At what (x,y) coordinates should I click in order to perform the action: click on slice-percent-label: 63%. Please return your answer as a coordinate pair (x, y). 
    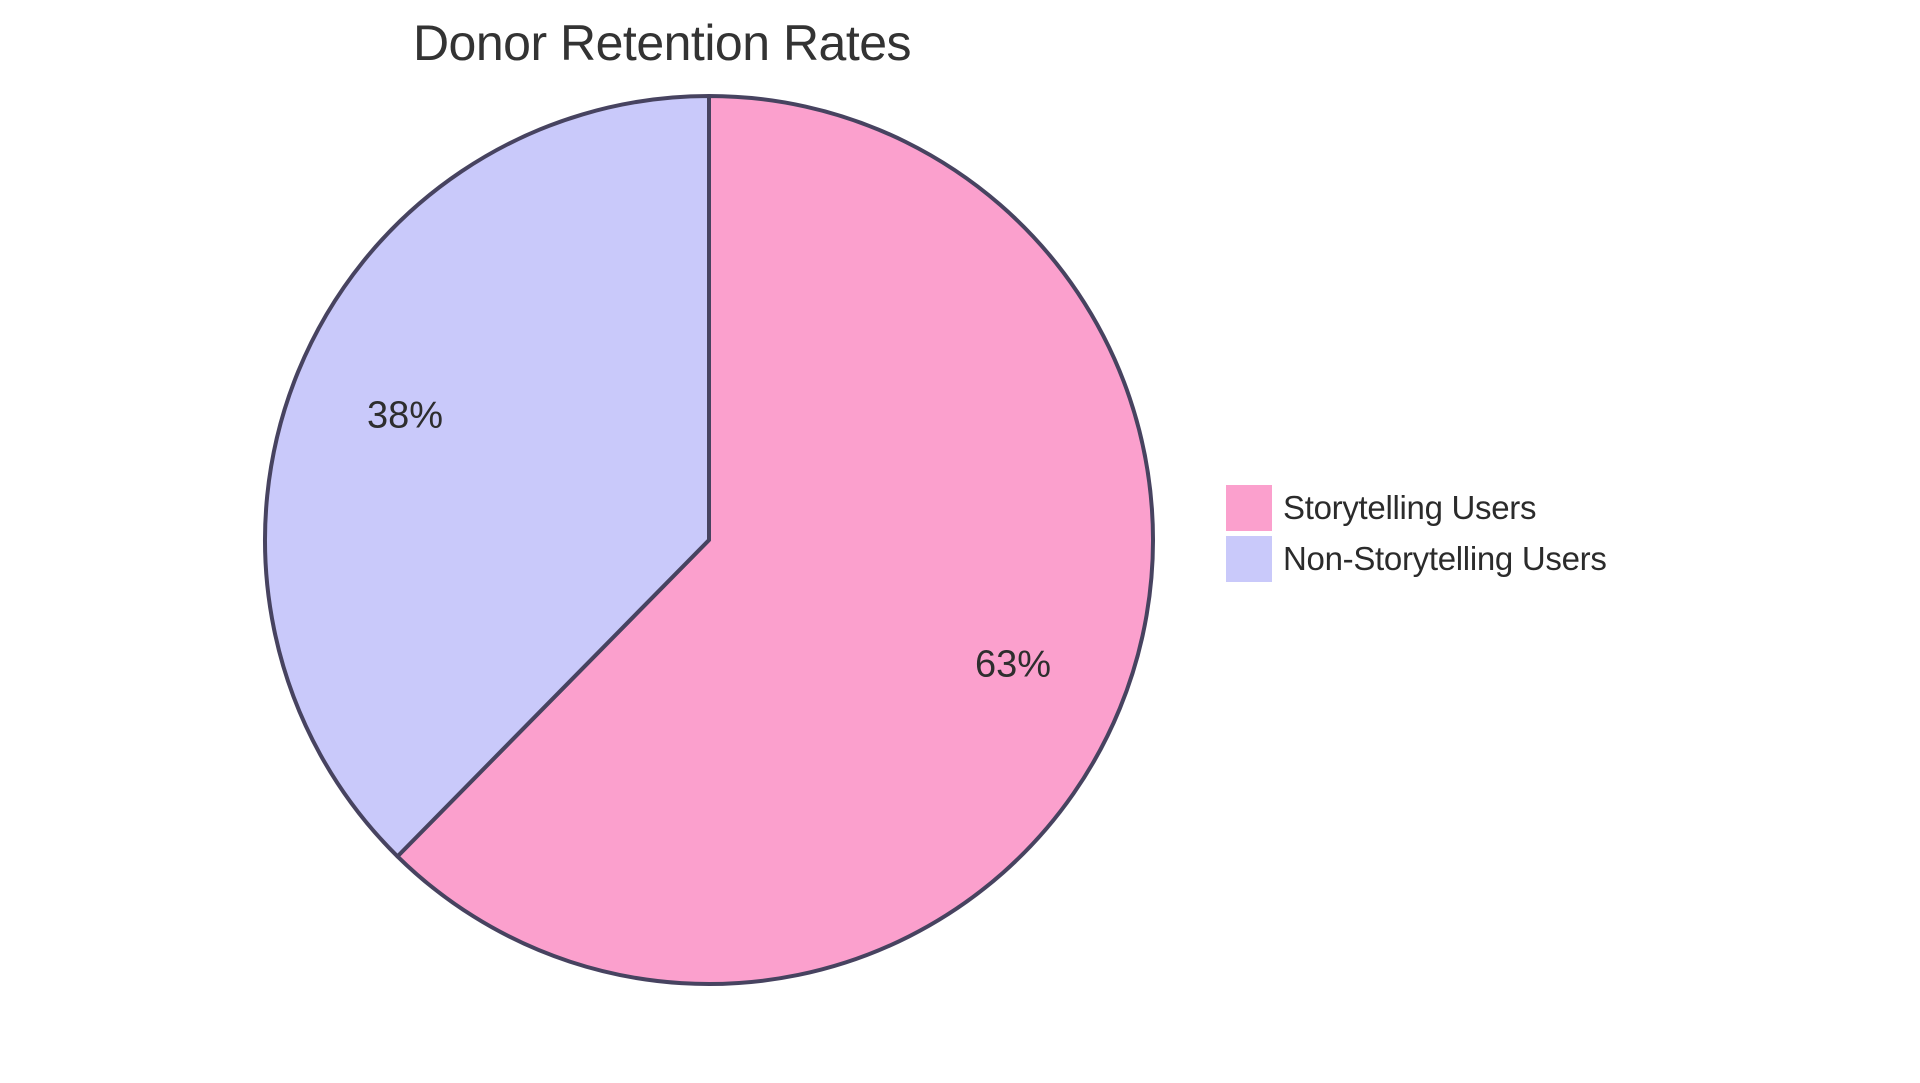
    Looking at the image, I should click on (1013, 665).